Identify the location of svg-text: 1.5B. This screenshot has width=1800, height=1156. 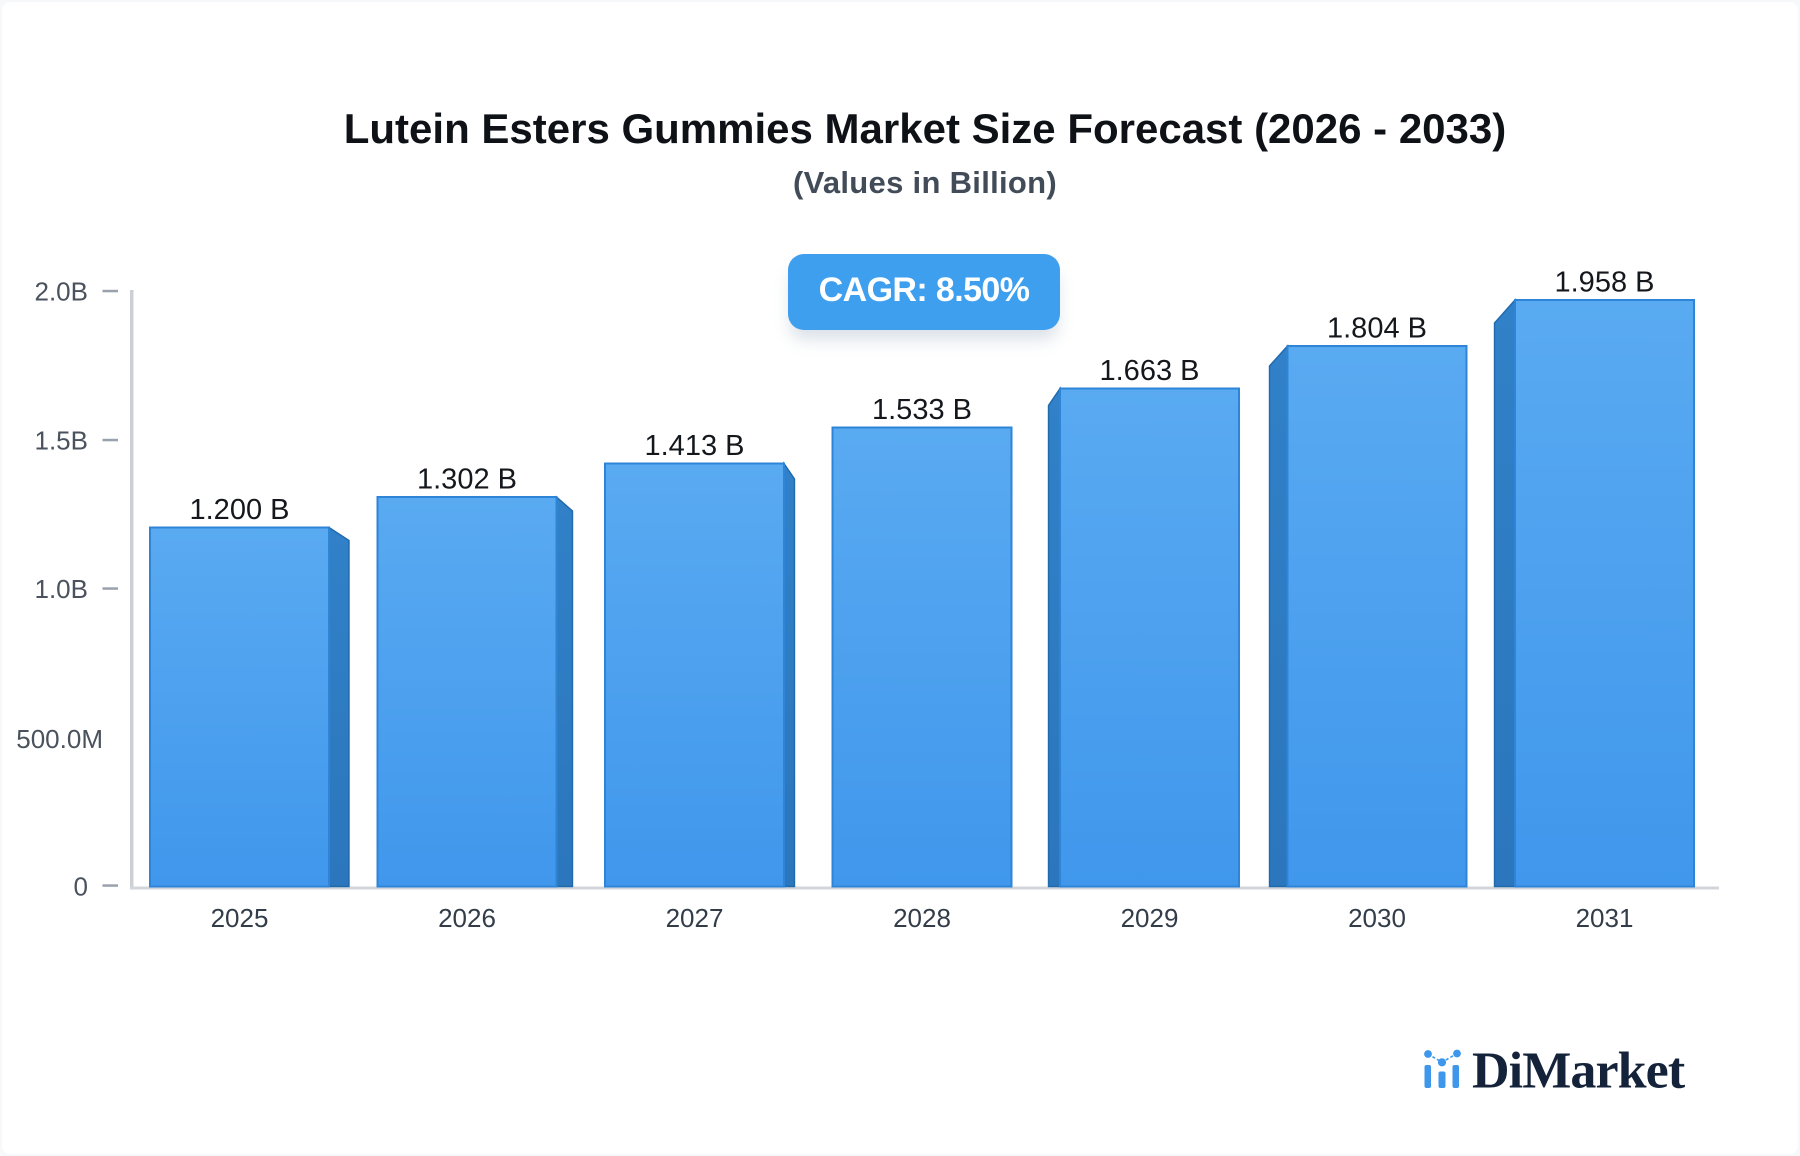
(62, 441).